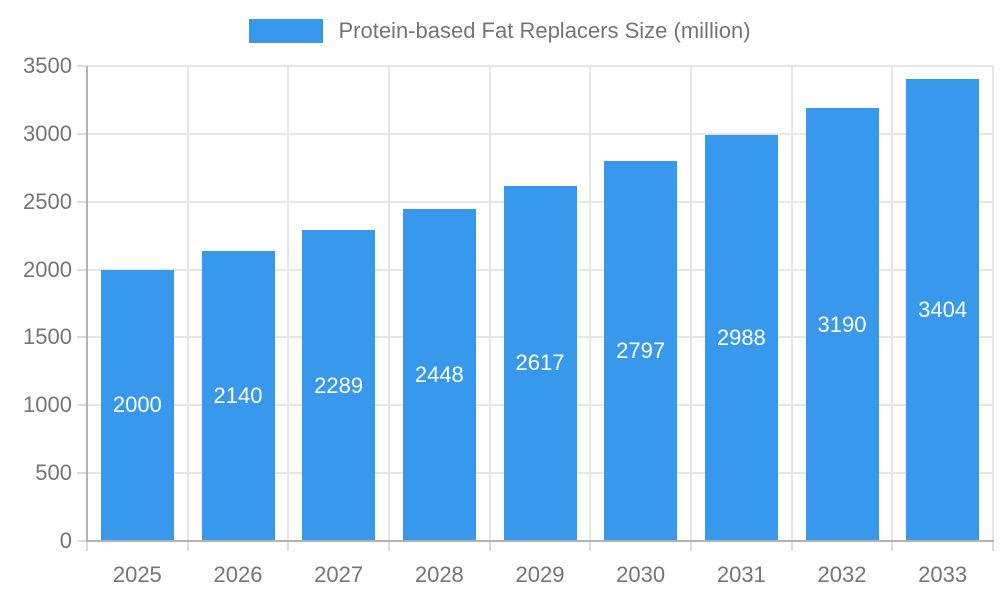 The image size is (1000, 600). I want to click on y-axis-line, so click(87, 304).